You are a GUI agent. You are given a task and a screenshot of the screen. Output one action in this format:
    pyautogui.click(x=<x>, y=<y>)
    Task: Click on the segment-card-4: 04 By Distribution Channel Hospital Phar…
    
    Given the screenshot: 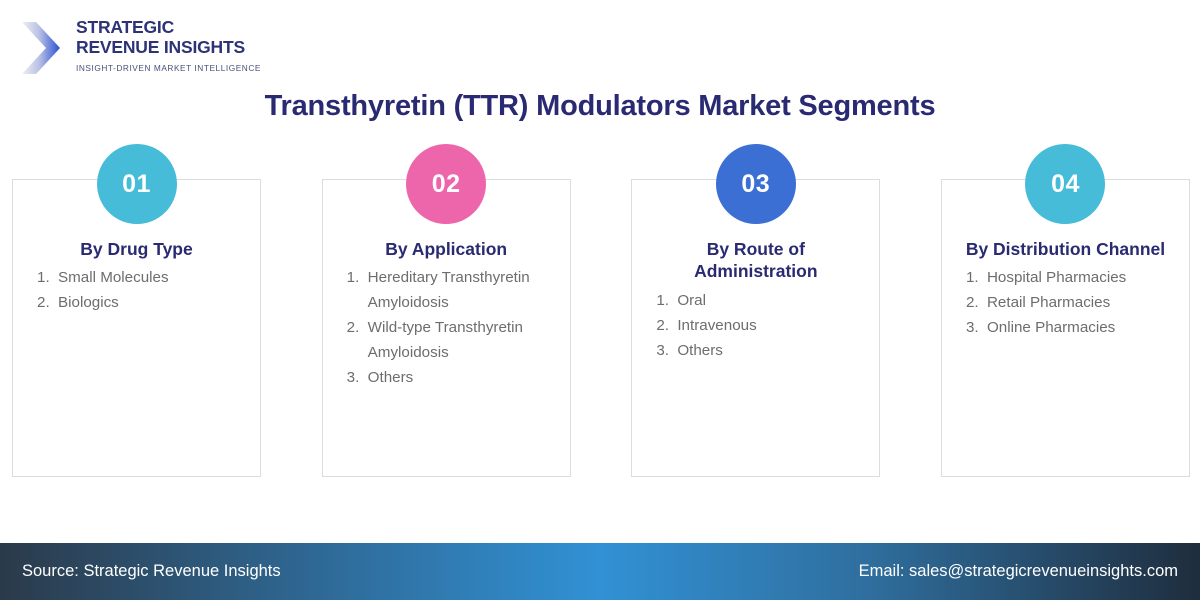 What is the action you would take?
    pyautogui.click(x=1065, y=310)
    